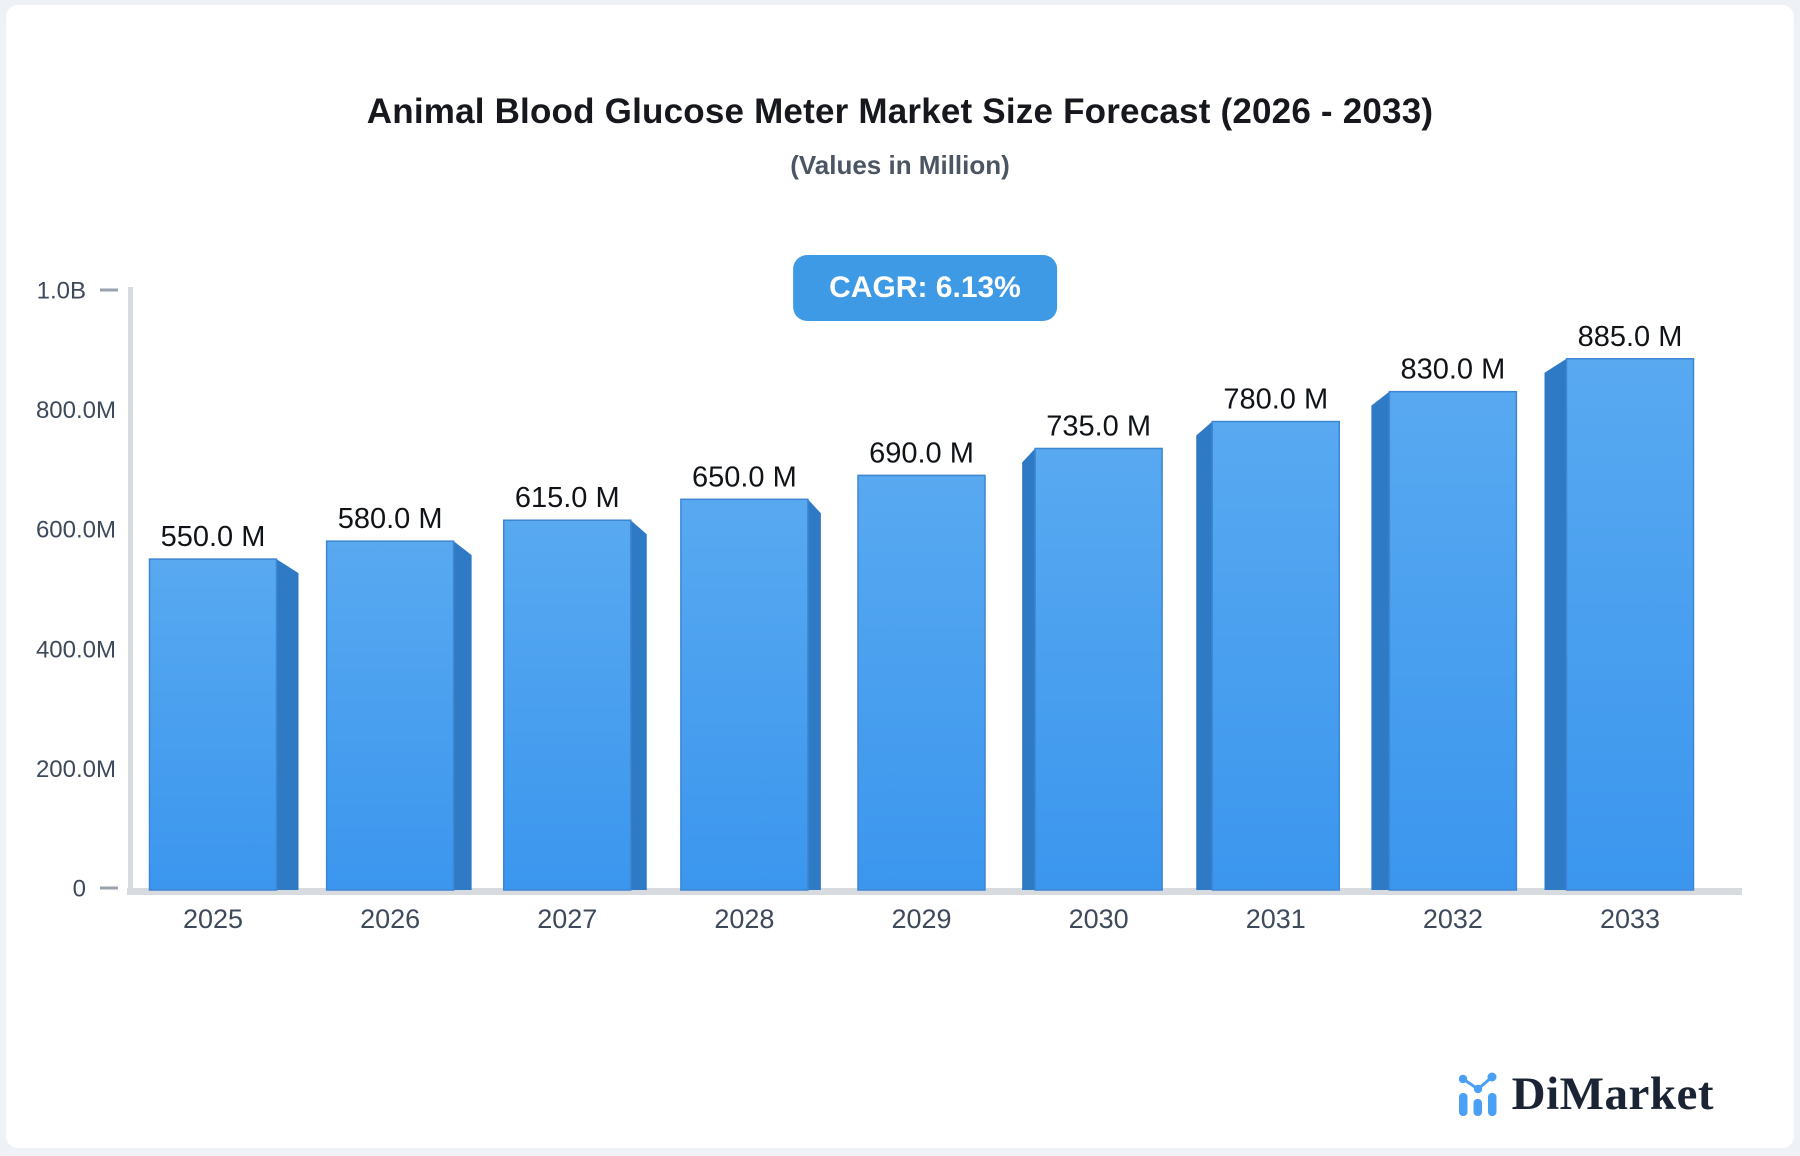  Describe the element at coordinates (934, 891) in the screenshot. I see `x-axis-line` at that location.